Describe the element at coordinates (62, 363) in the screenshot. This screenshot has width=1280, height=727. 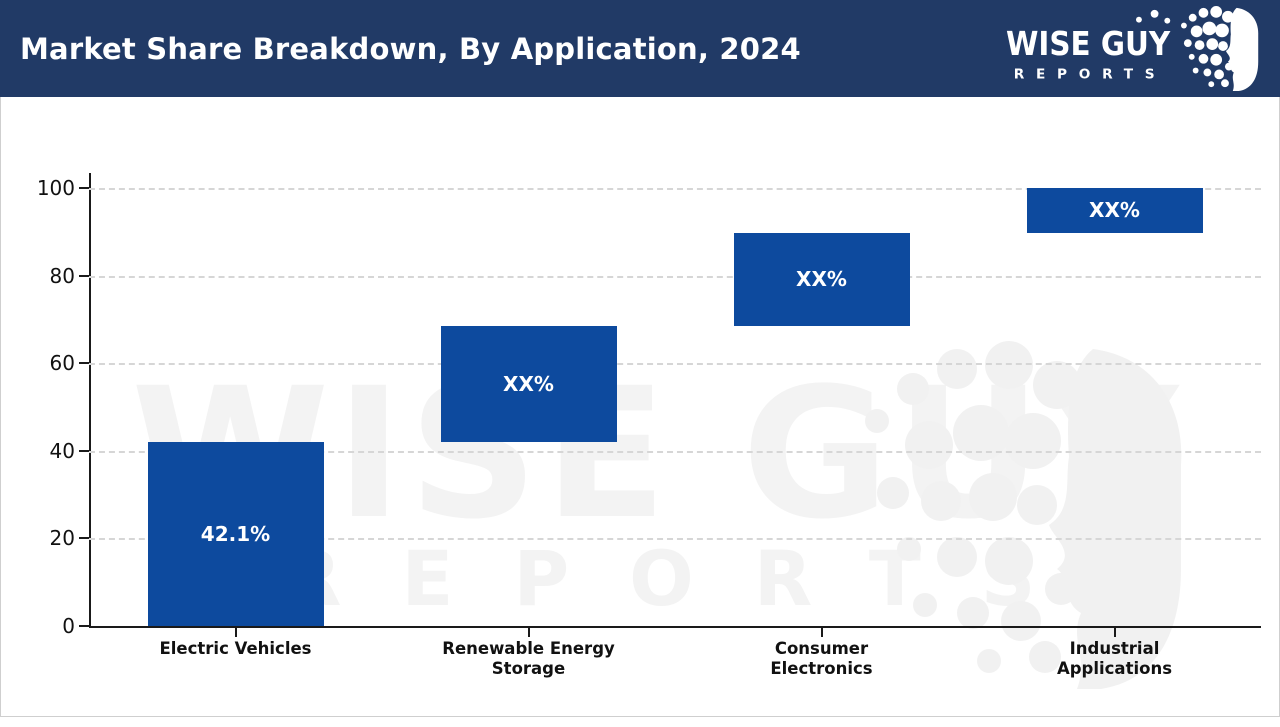
I see `y-axis-tick-label: 60` at that location.